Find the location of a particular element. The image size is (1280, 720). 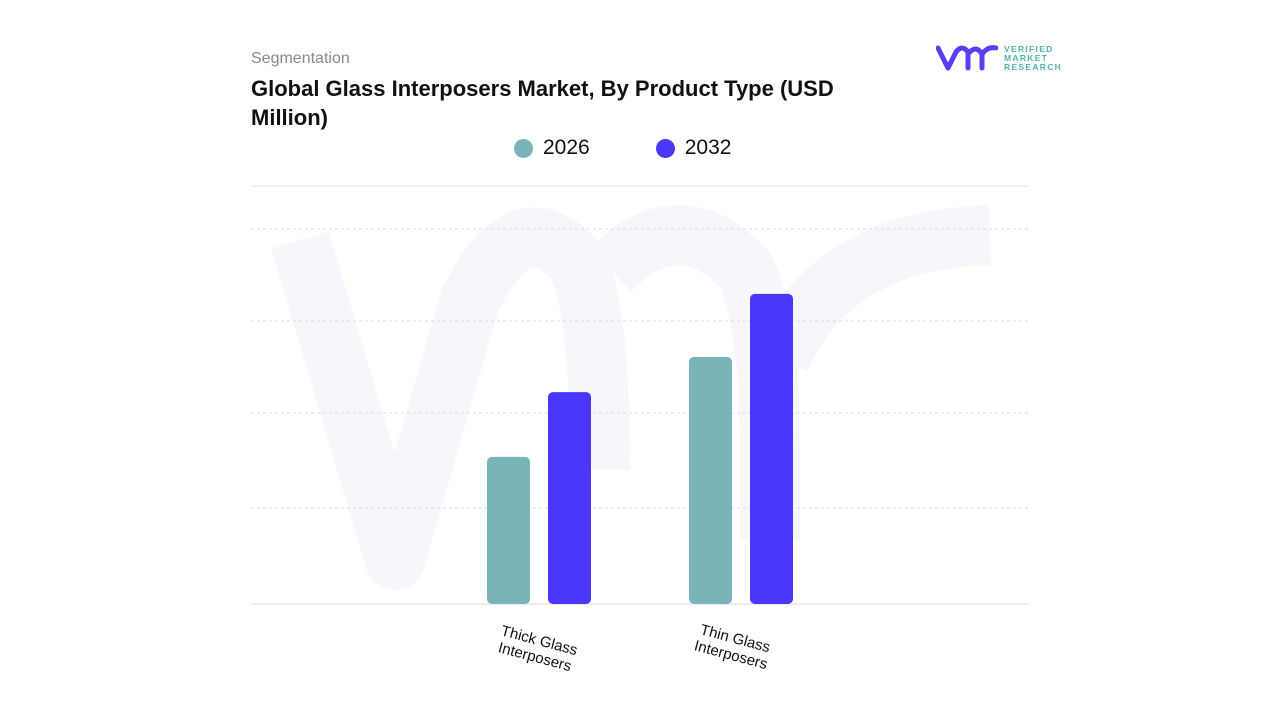

vmr-logo: VERIFIED MARKET RESEARCH is located at coordinates (999, 58).